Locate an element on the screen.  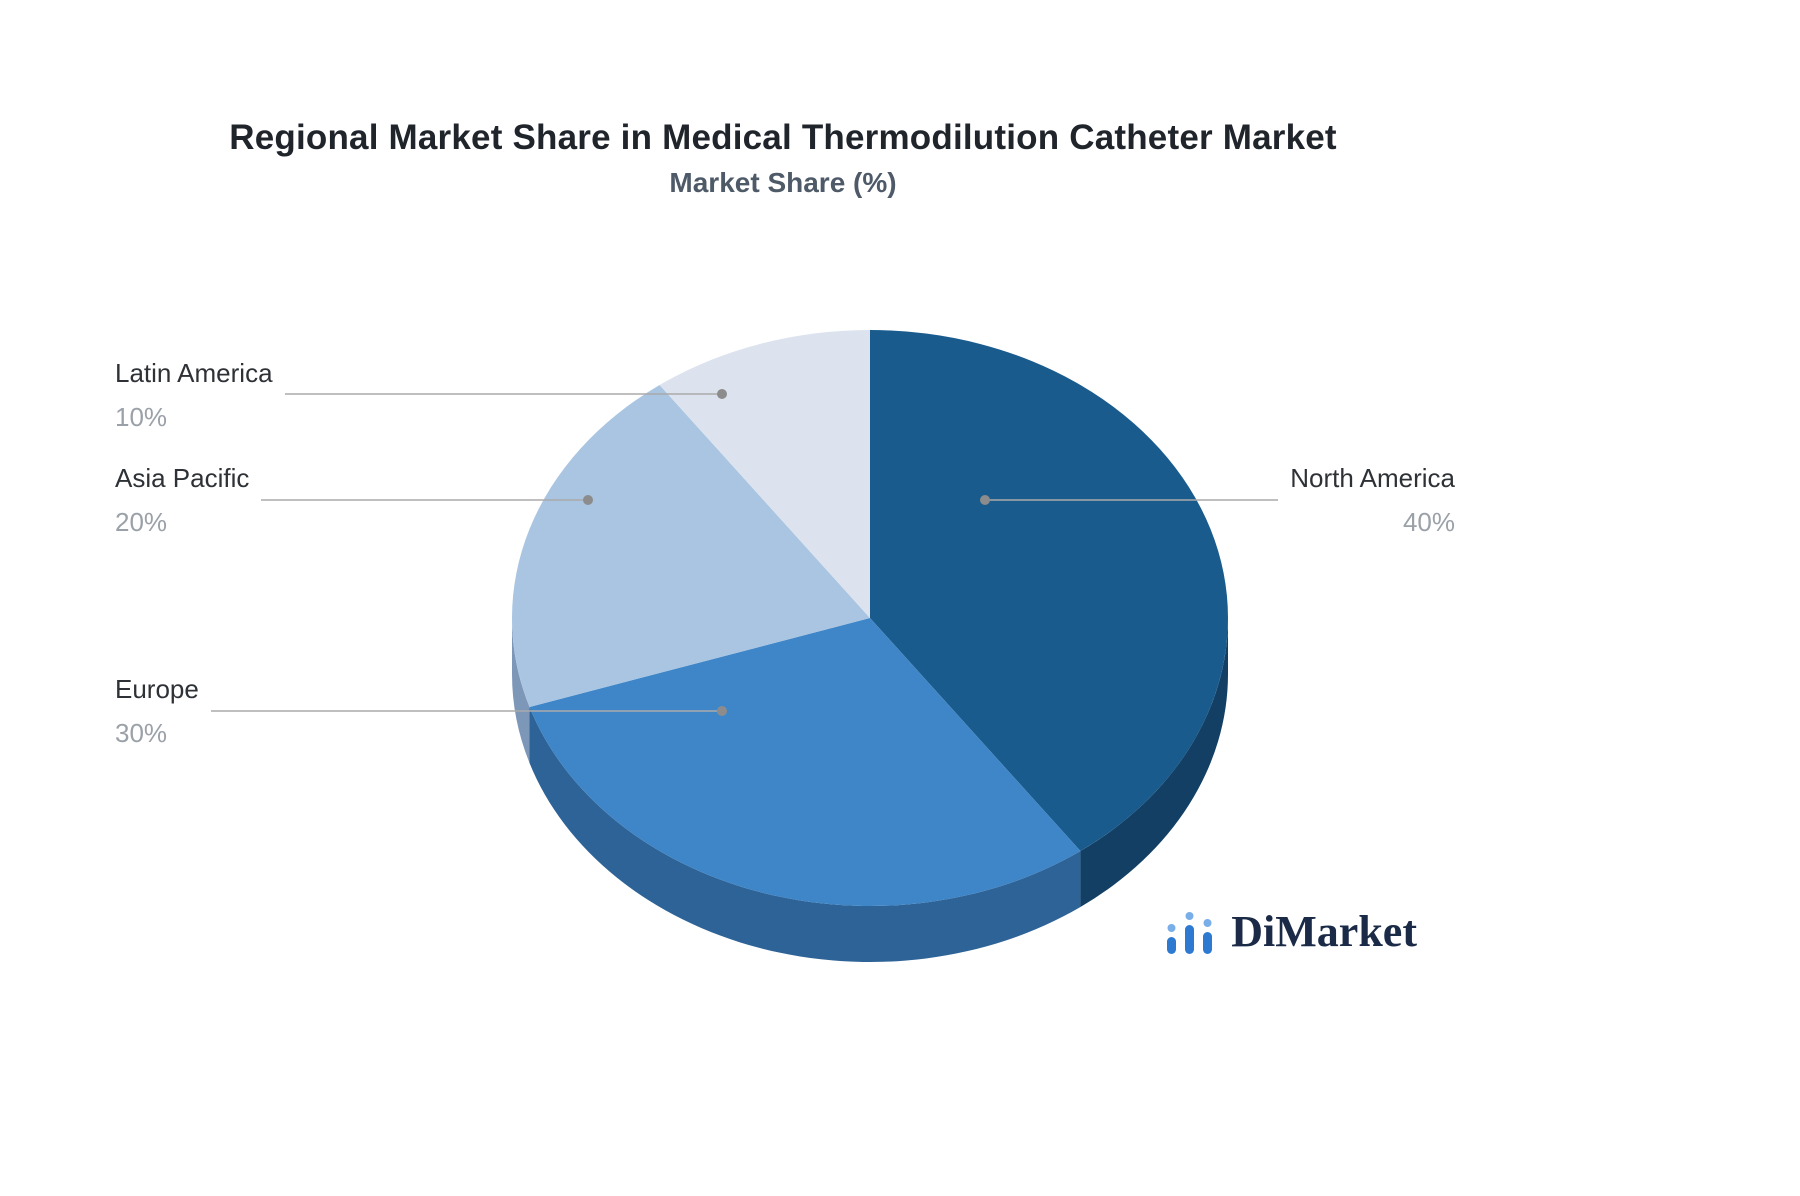
slice-label-text: North America is located at coordinates (1372, 478).